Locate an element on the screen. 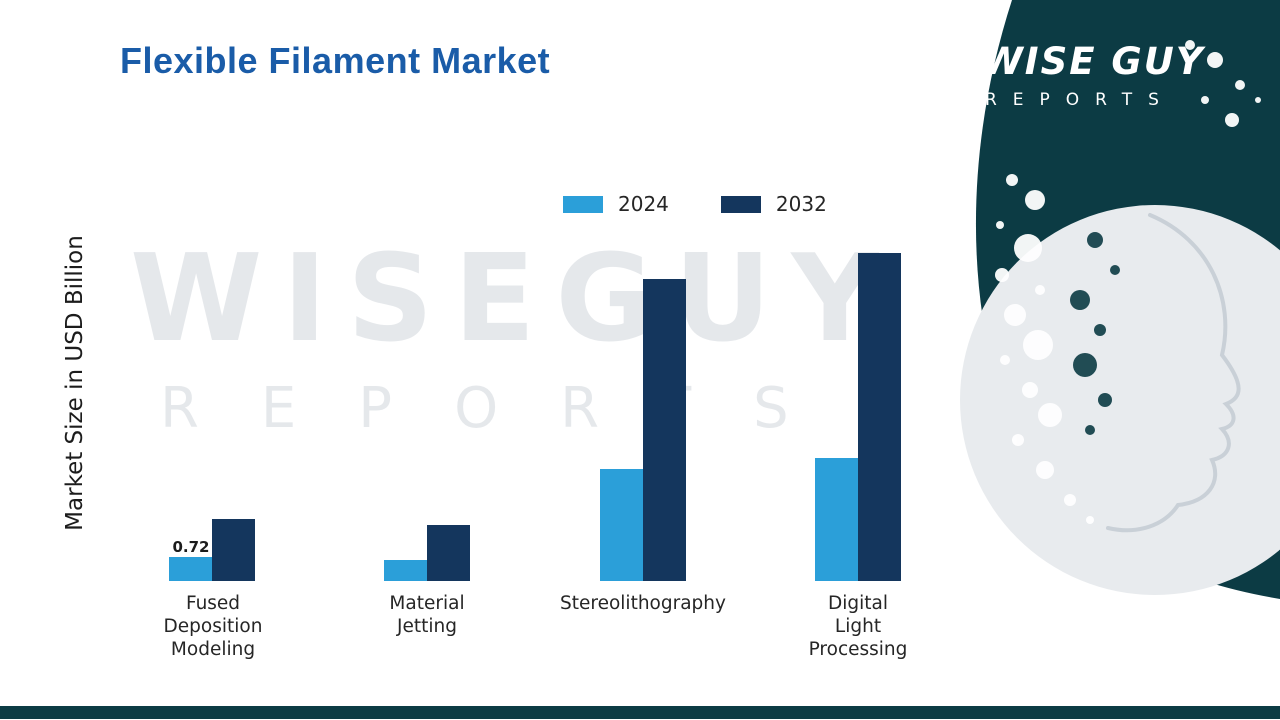 The width and height of the screenshot is (1280, 720). page-title: Flexible Filament Market is located at coordinates (335, 60).